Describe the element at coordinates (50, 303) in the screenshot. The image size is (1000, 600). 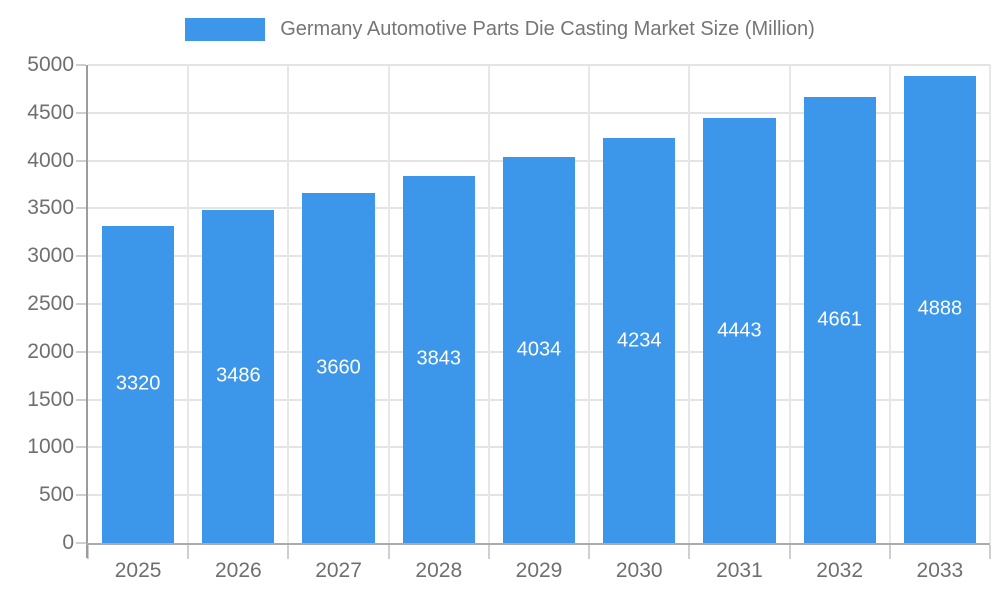
I see `y-axis-label: 2500` at that location.